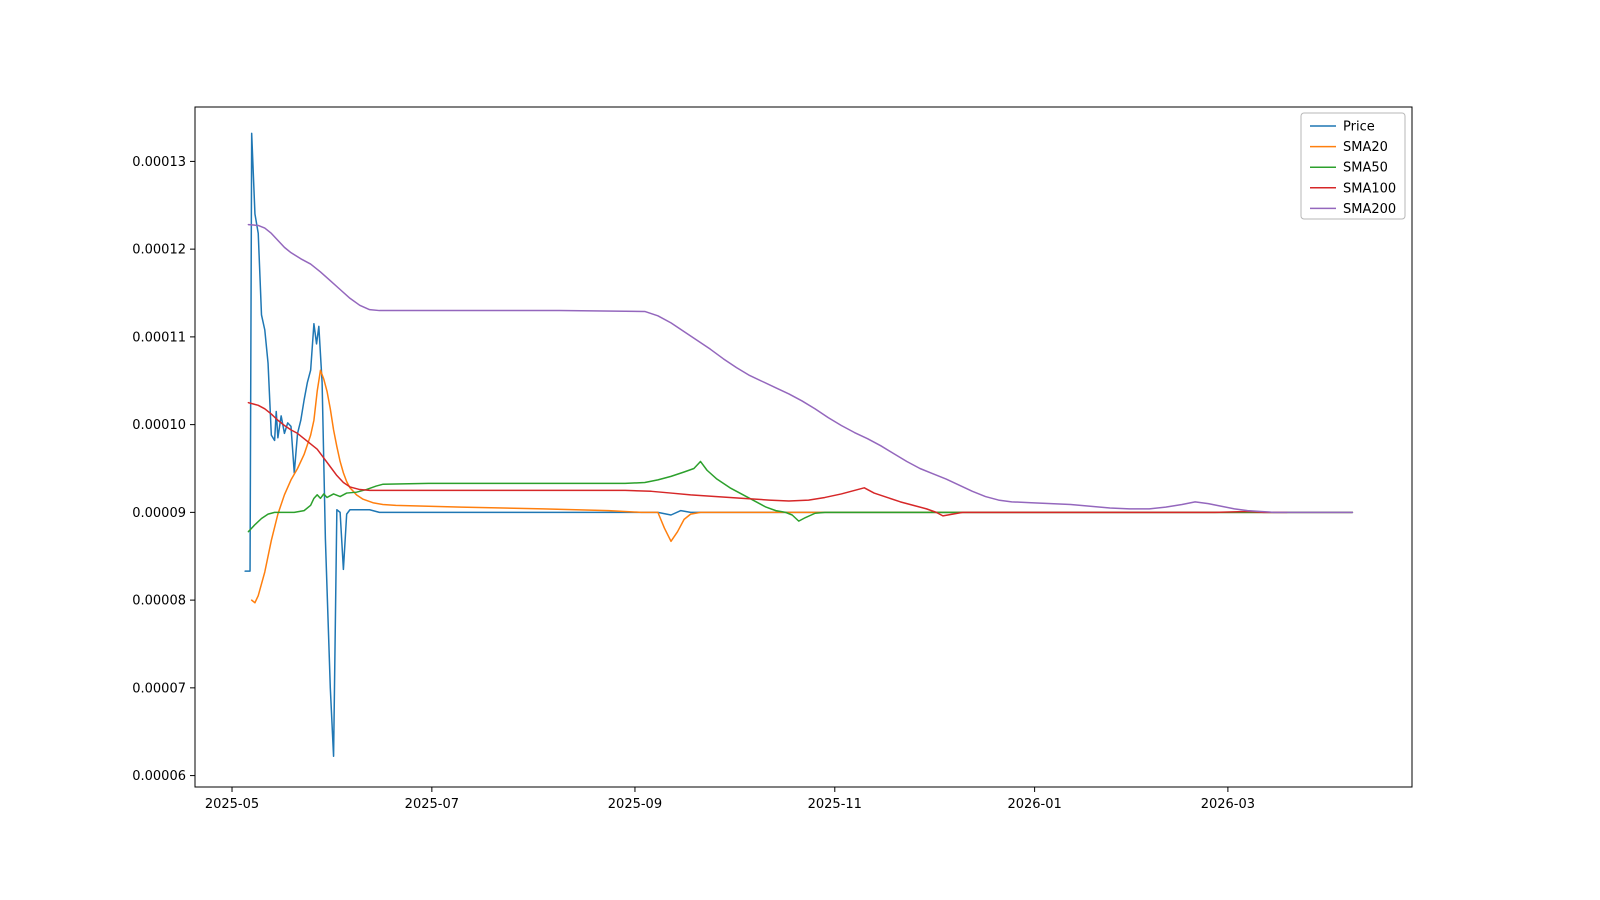  What do you see at coordinates (1228, 804) in the screenshot?
I see `x-tick-label: 2026-03` at bounding box center [1228, 804].